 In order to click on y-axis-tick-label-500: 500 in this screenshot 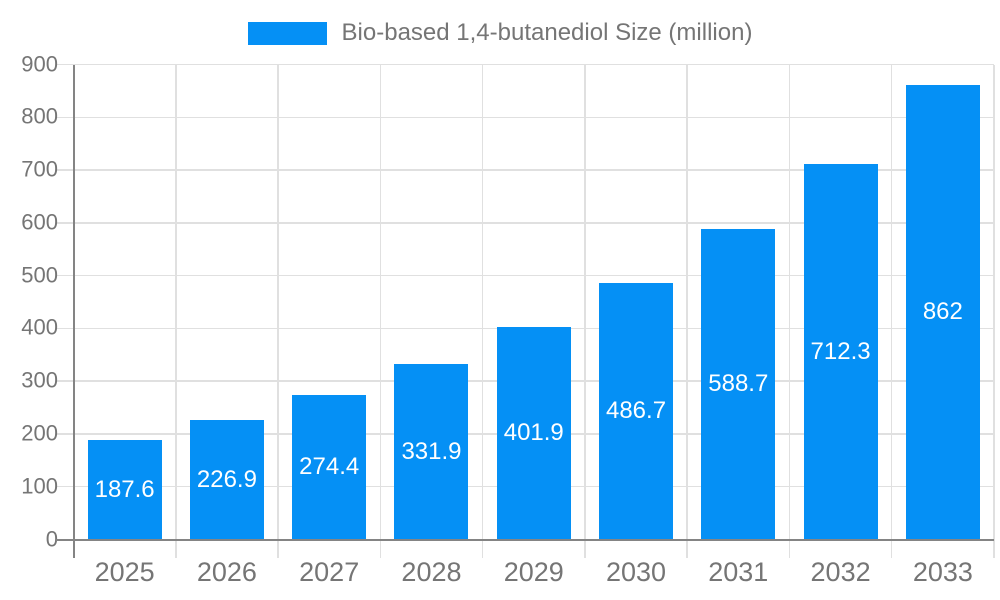, I will do `click(39, 275)`.